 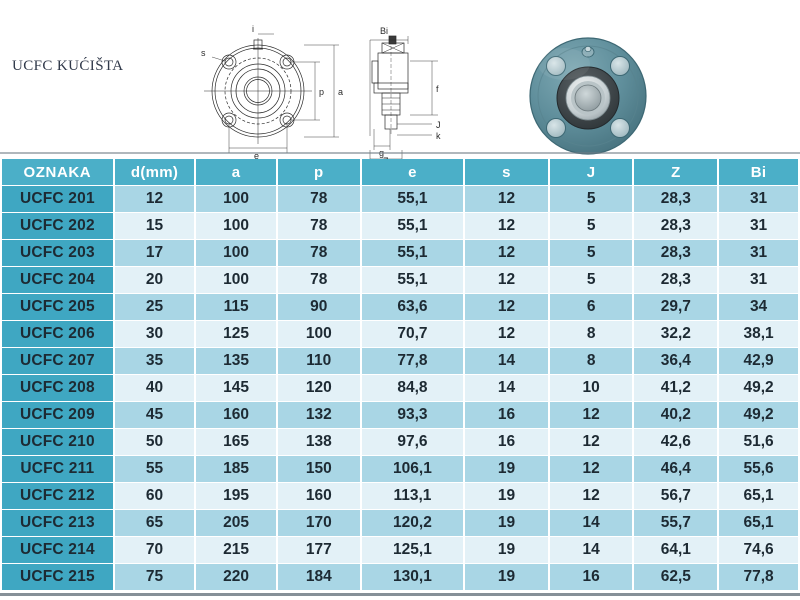 I want to click on cell-e: 113,1, so click(x=412, y=496).